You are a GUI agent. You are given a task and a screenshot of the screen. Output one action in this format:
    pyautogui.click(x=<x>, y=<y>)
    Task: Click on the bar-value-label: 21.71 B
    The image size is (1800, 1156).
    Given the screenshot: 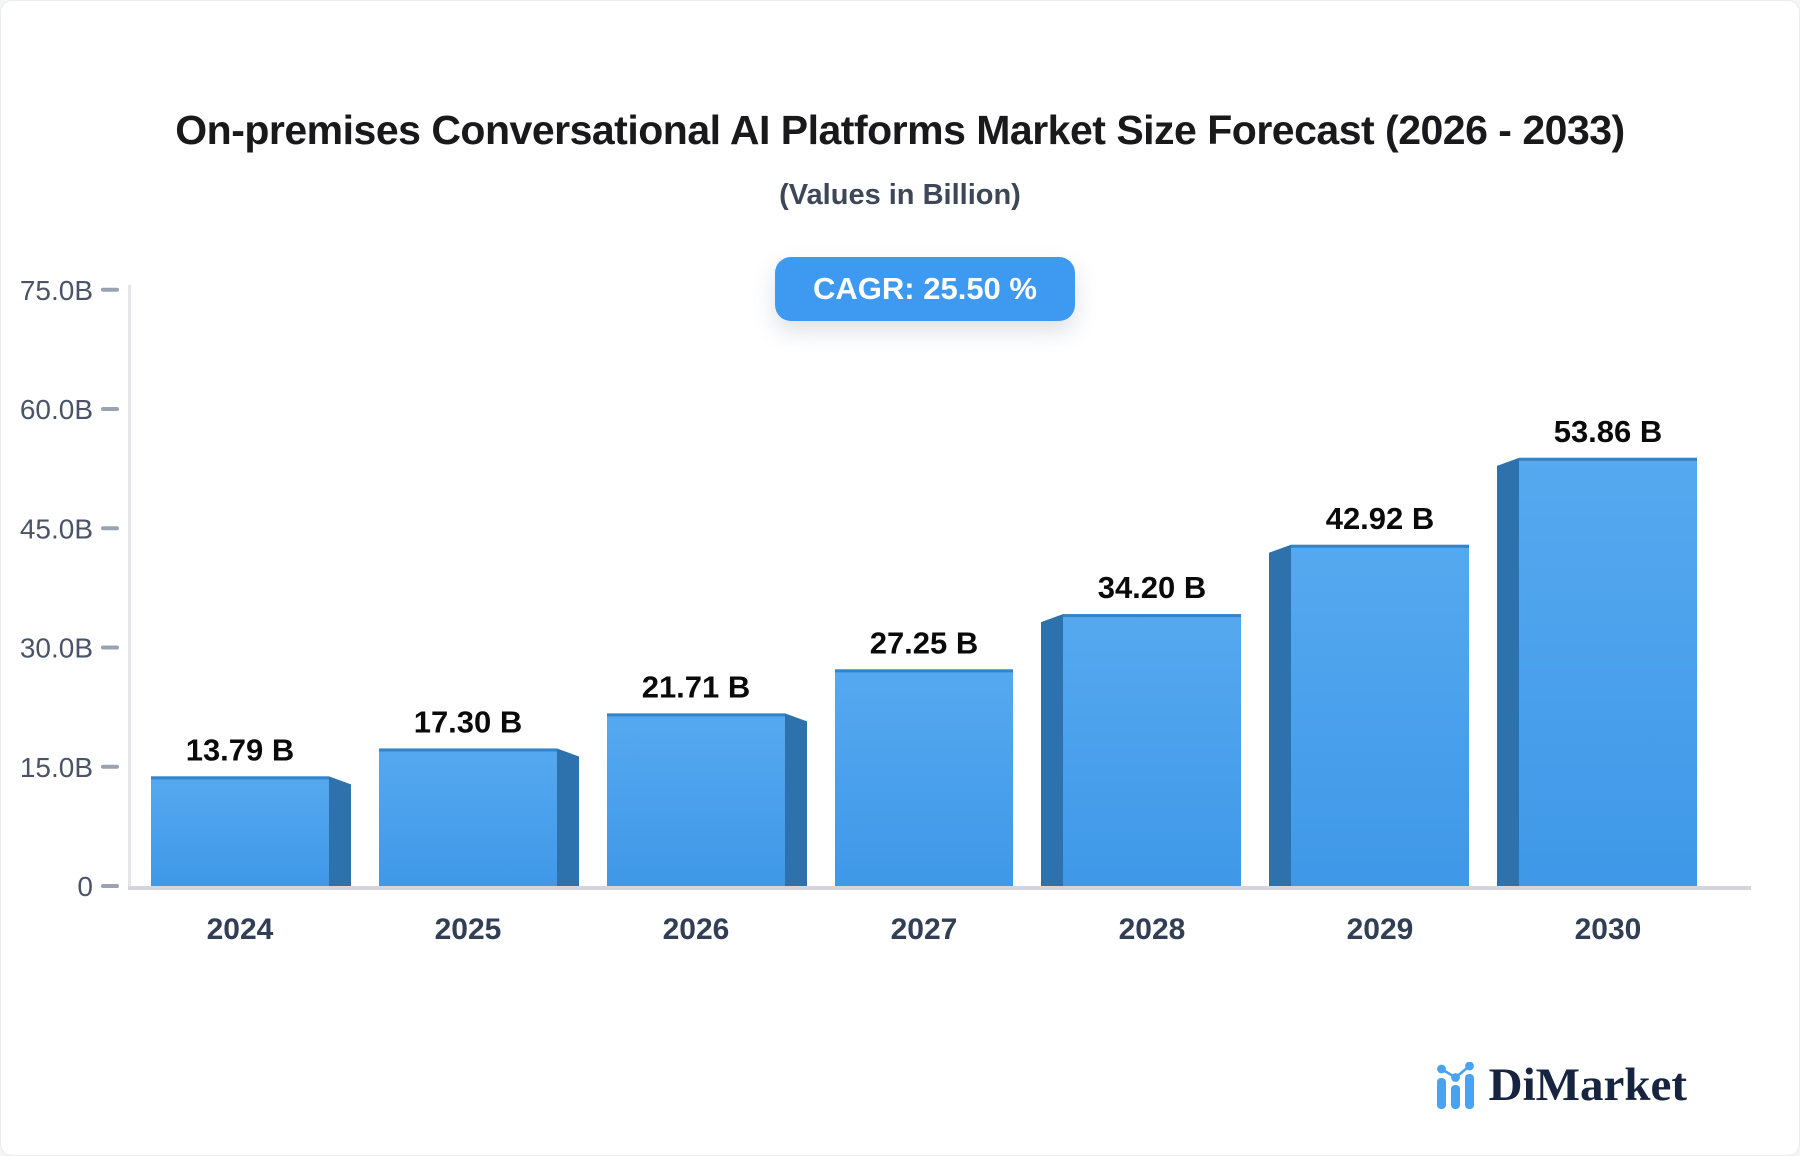 What is the action you would take?
    pyautogui.click(x=696, y=686)
    